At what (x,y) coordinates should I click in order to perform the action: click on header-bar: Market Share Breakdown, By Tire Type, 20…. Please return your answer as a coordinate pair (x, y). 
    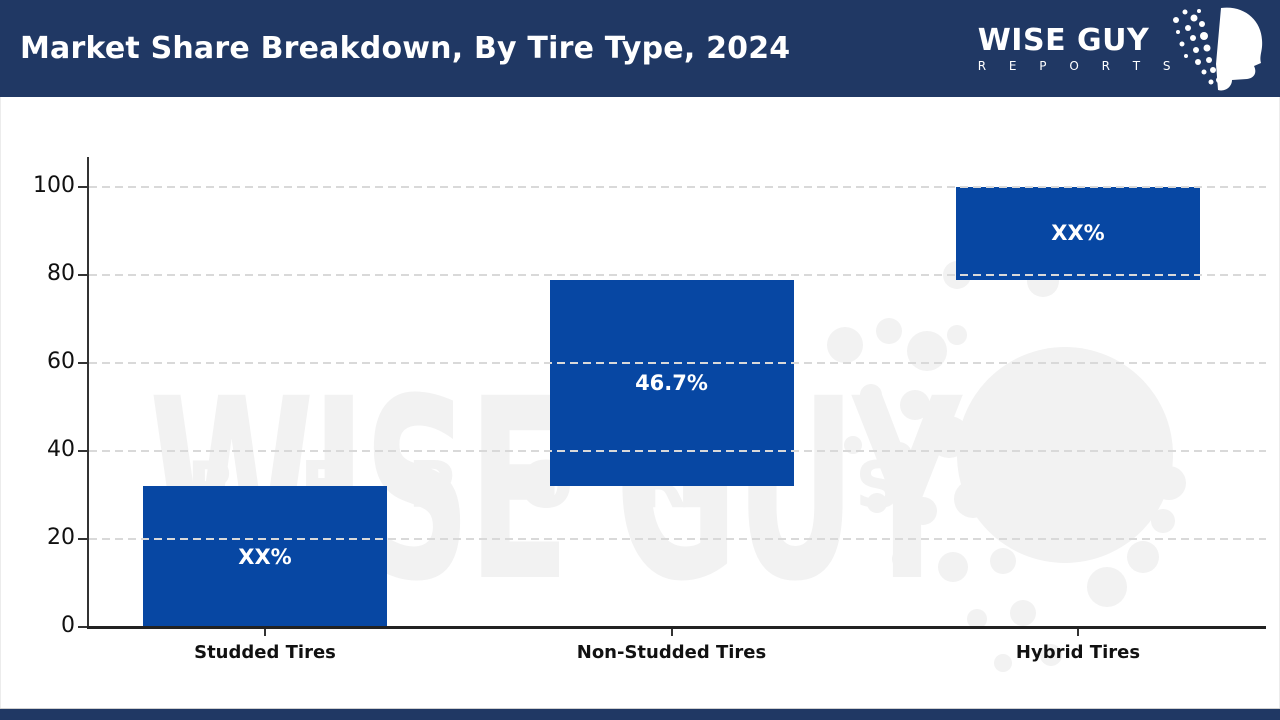
    Looking at the image, I should click on (640, 48).